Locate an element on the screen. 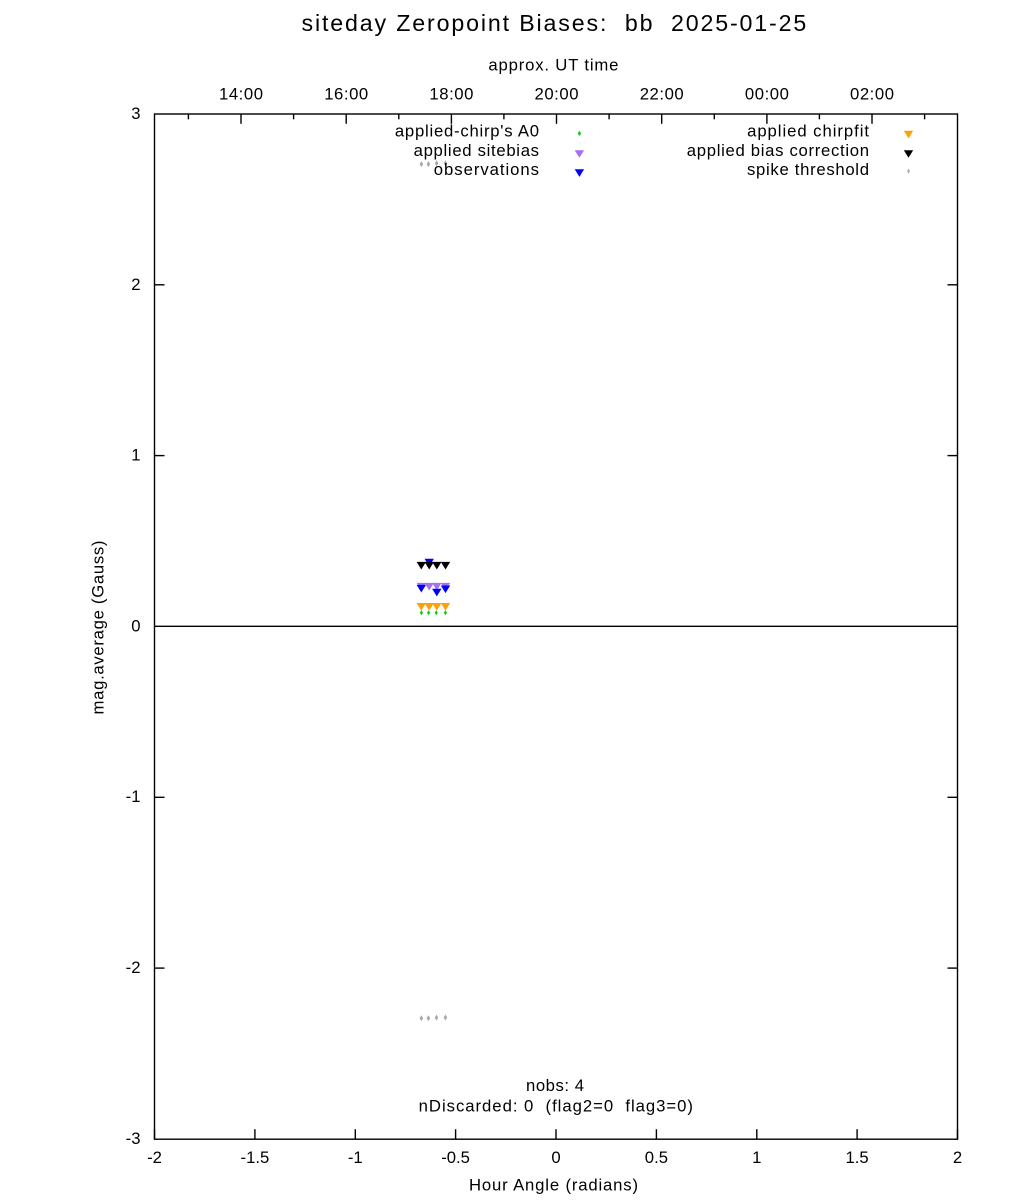  svg-text: applied chirpfit is located at coordinates (808, 131).